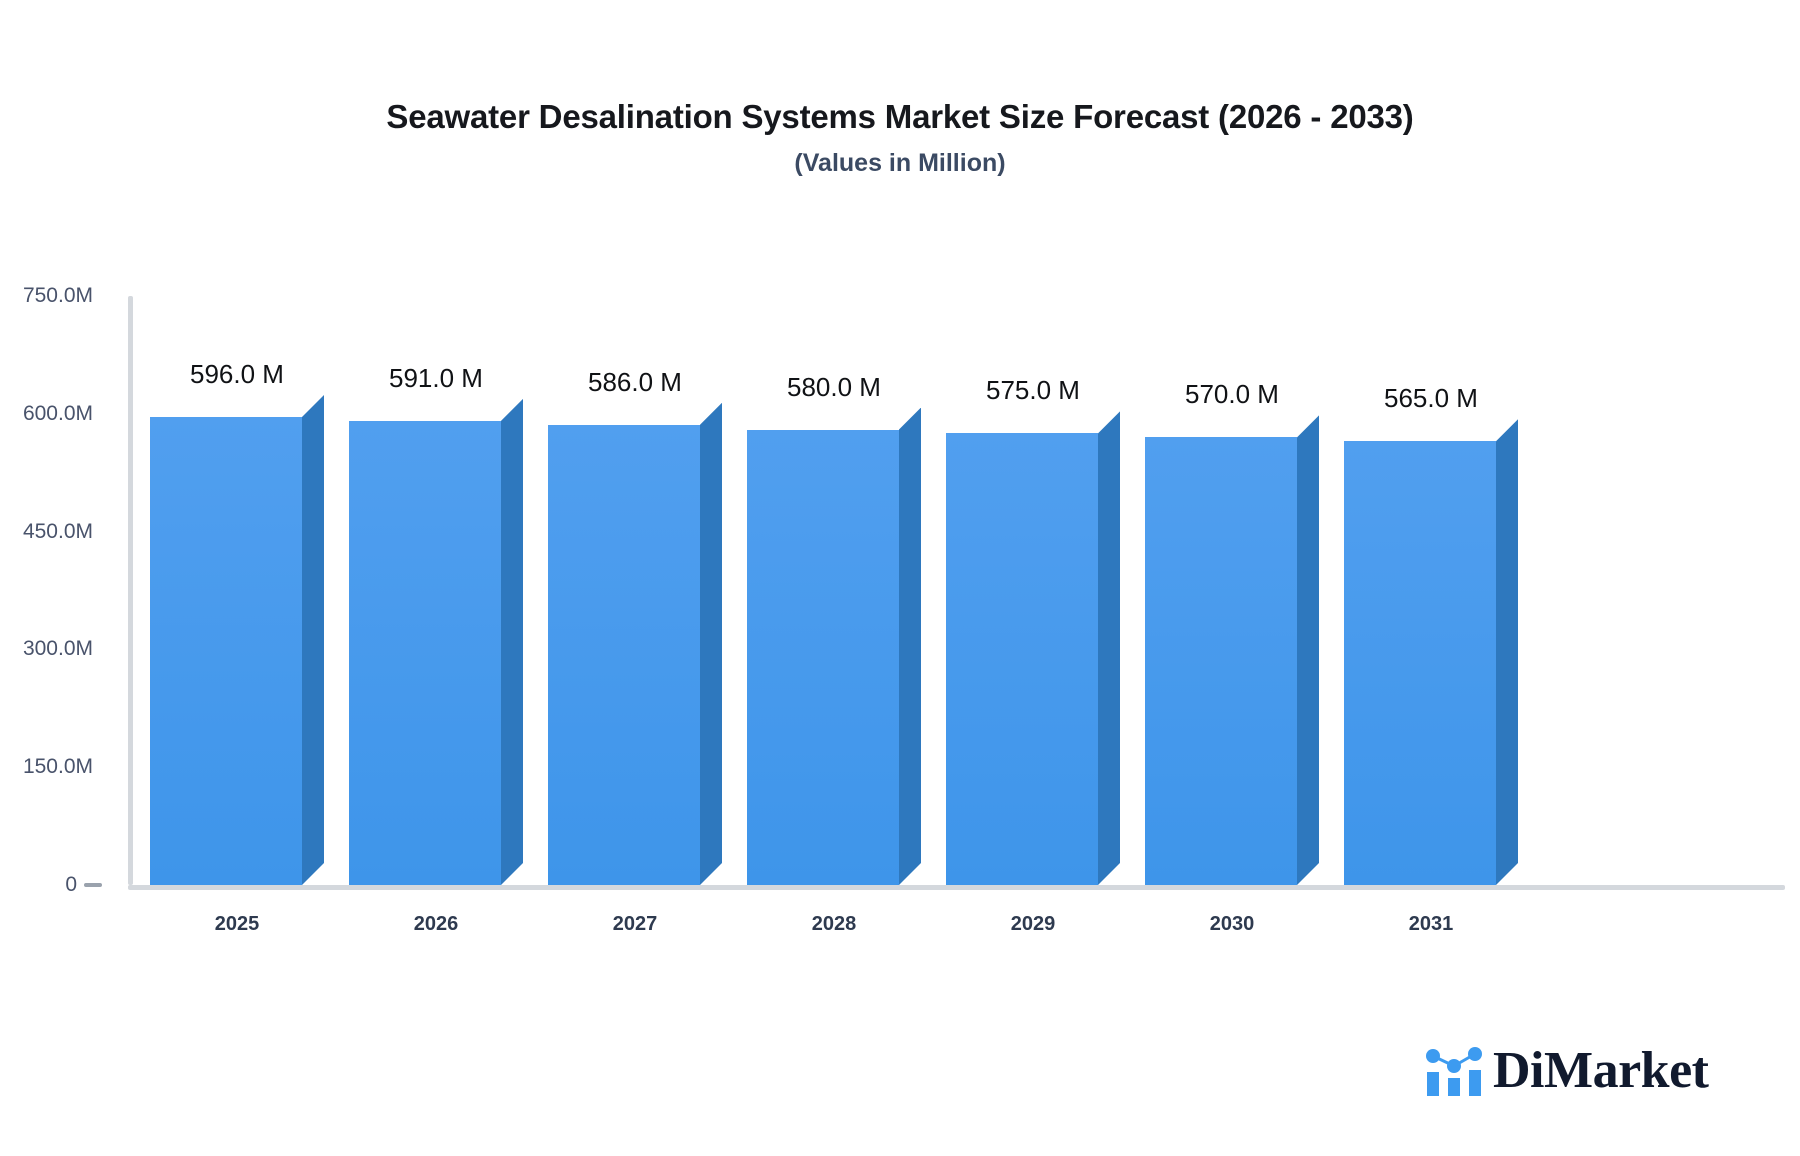  I want to click on x-axis-label-2027: 2027, so click(635, 924).